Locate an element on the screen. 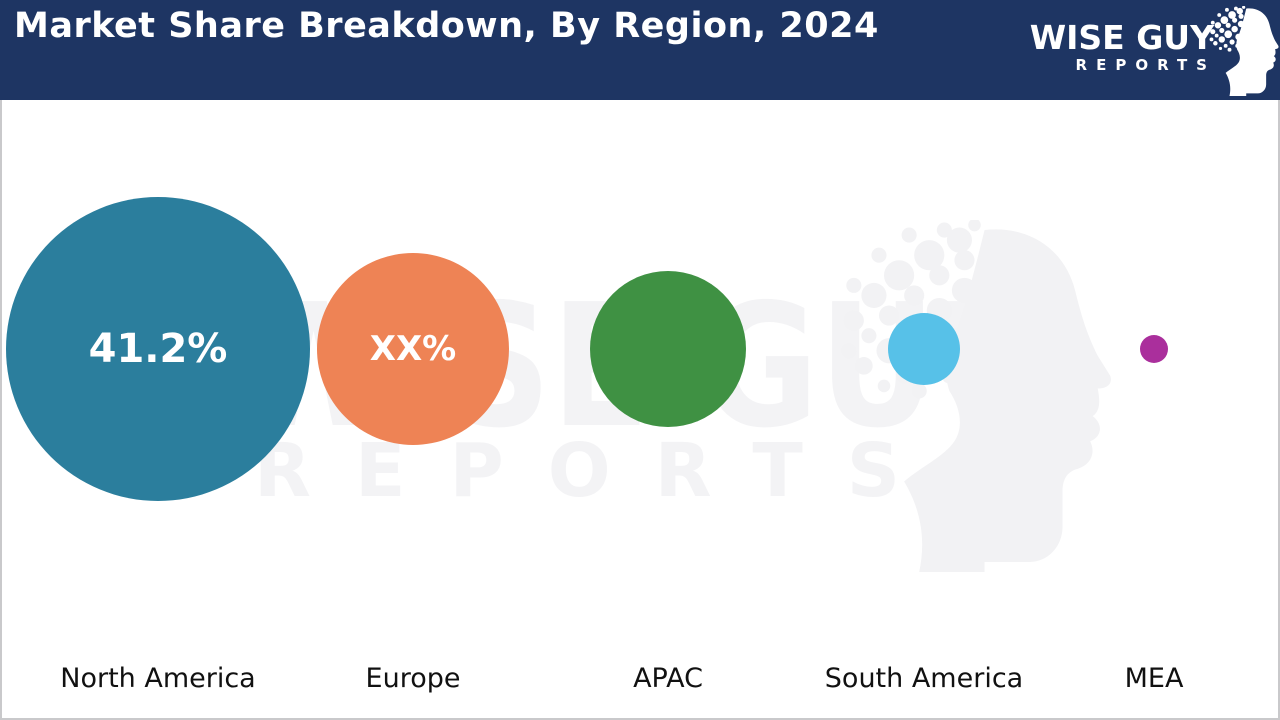 This screenshot has width=1280, height=720. bubble-value-north-america: 41.2% is located at coordinates (158, 349).